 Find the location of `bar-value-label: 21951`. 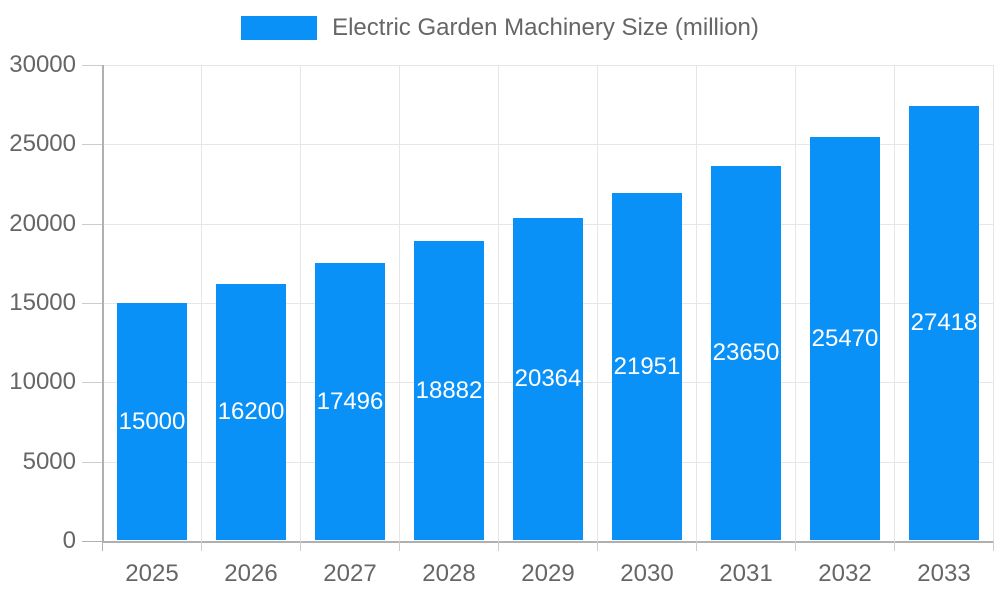

bar-value-label: 21951 is located at coordinates (647, 366).